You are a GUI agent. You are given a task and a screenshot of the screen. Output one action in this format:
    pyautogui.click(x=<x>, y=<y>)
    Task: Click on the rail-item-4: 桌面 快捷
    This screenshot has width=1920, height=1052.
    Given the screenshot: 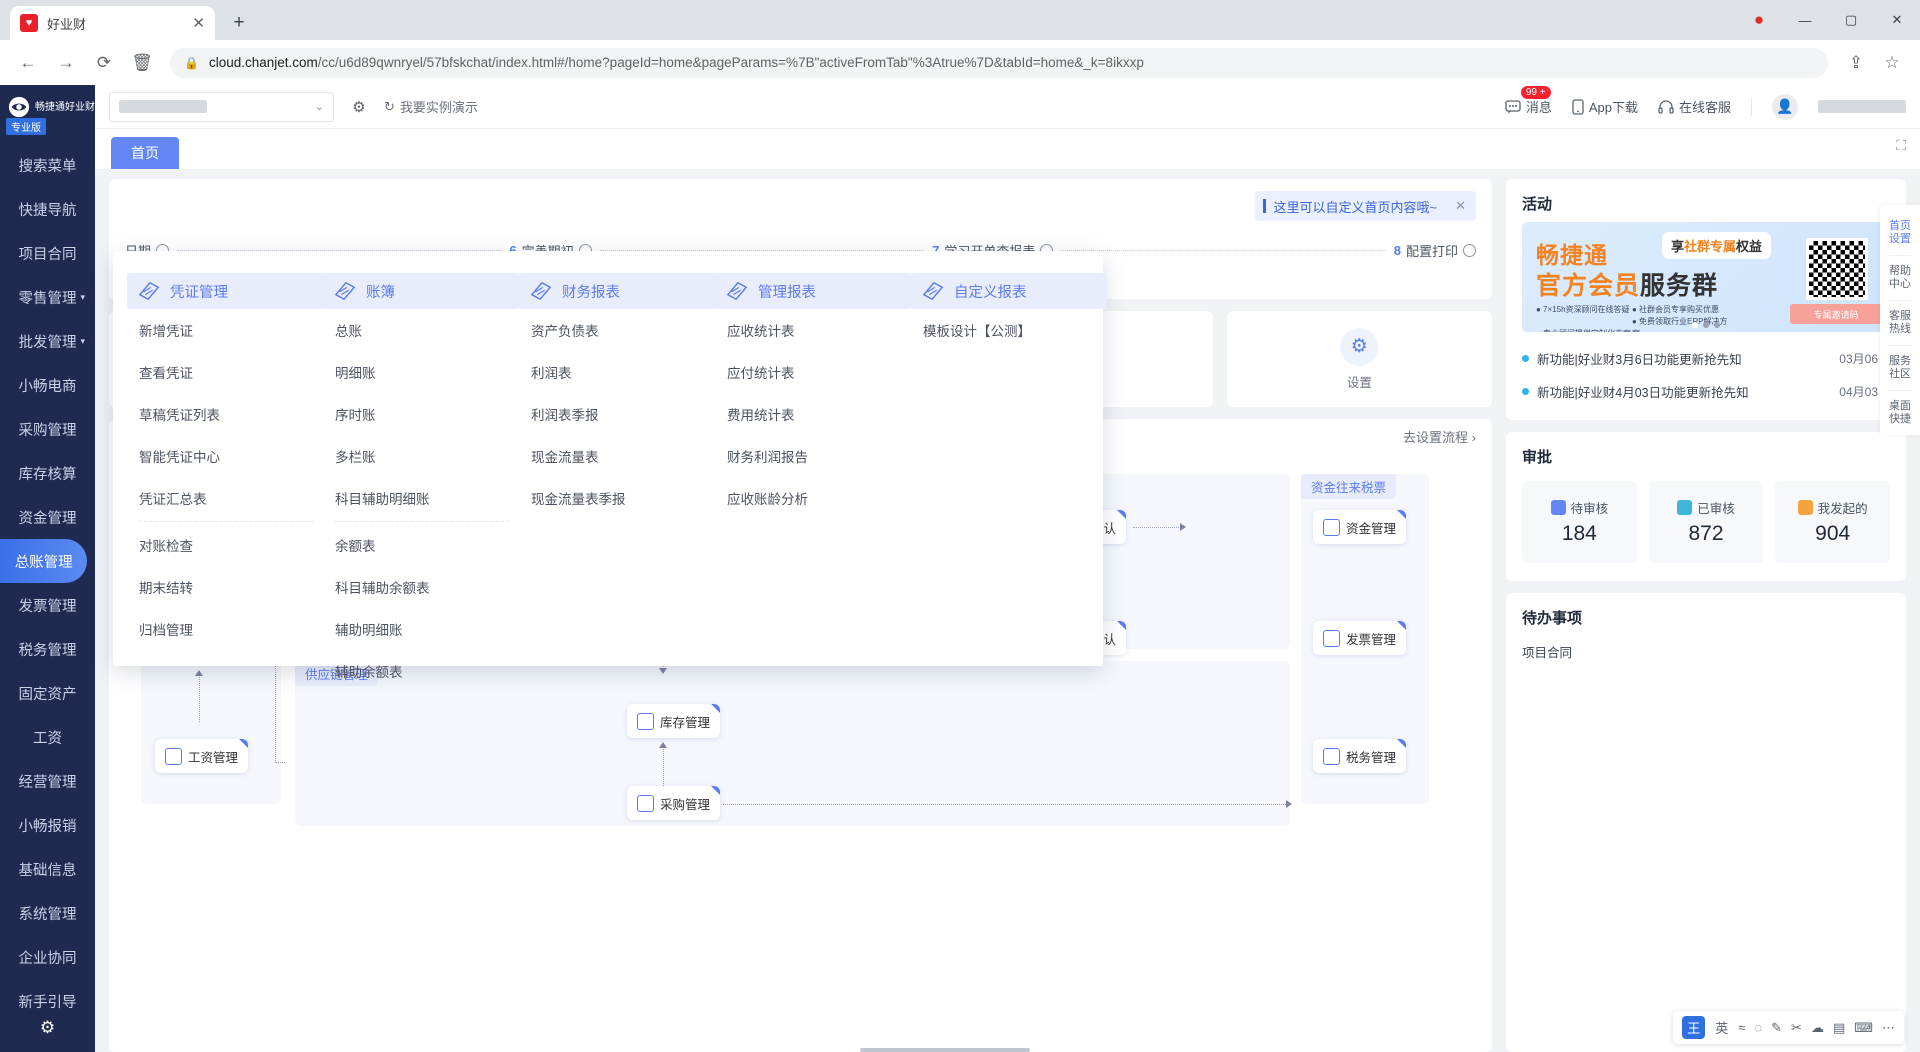 What is the action you would take?
    pyautogui.click(x=1900, y=413)
    